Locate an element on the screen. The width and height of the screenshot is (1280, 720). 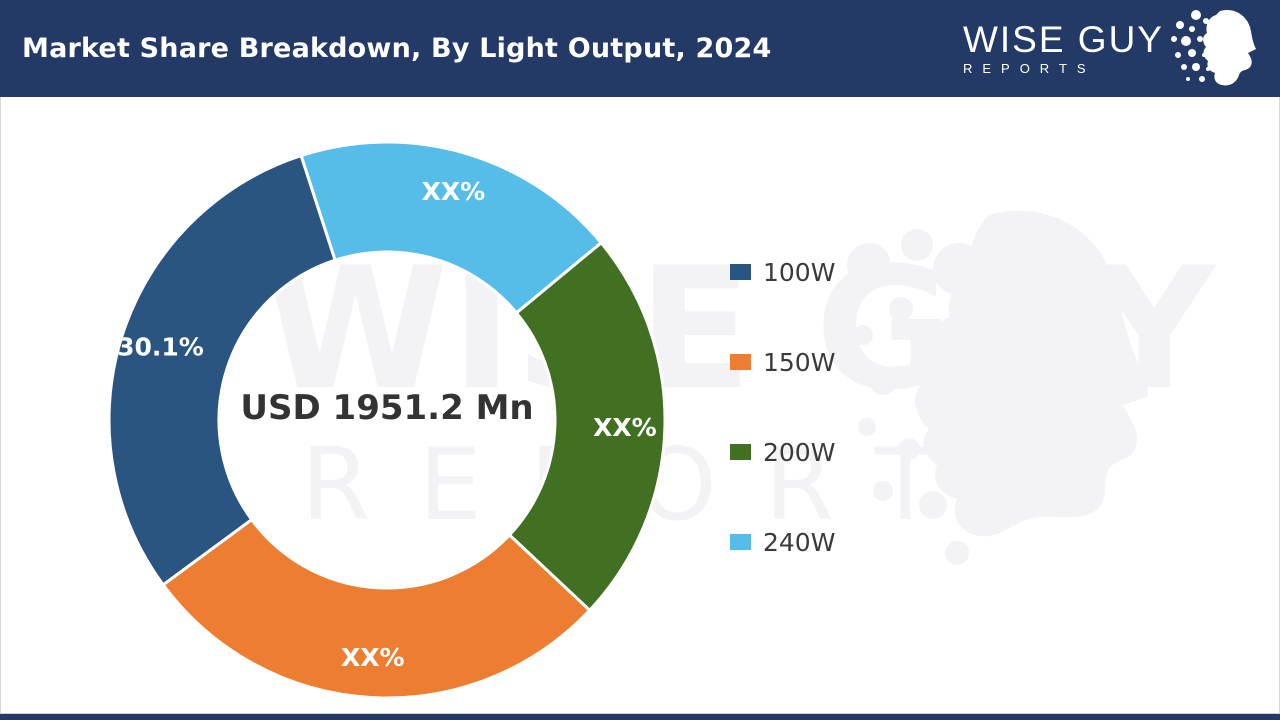
legend-label-150W: 150W is located at coordinates (799, 362).